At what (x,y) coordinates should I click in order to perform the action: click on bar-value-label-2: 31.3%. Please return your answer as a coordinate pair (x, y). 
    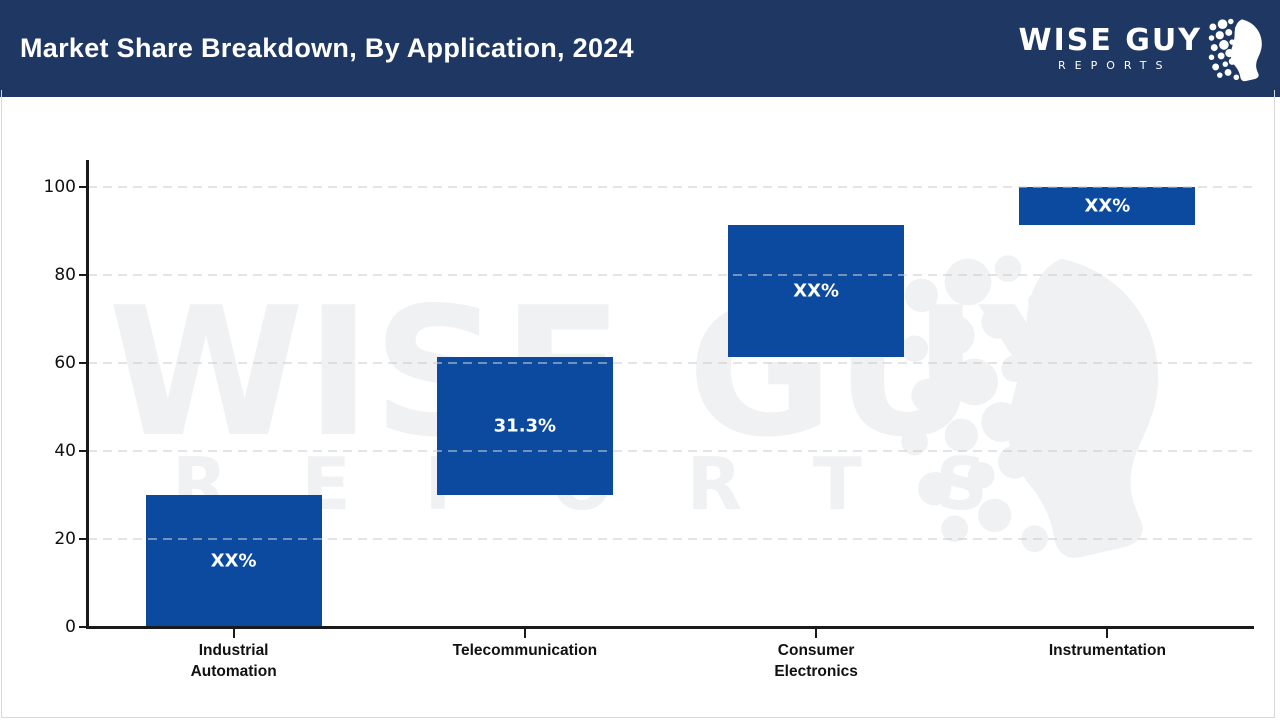
    Looking at the image, I should click on (525, 426).